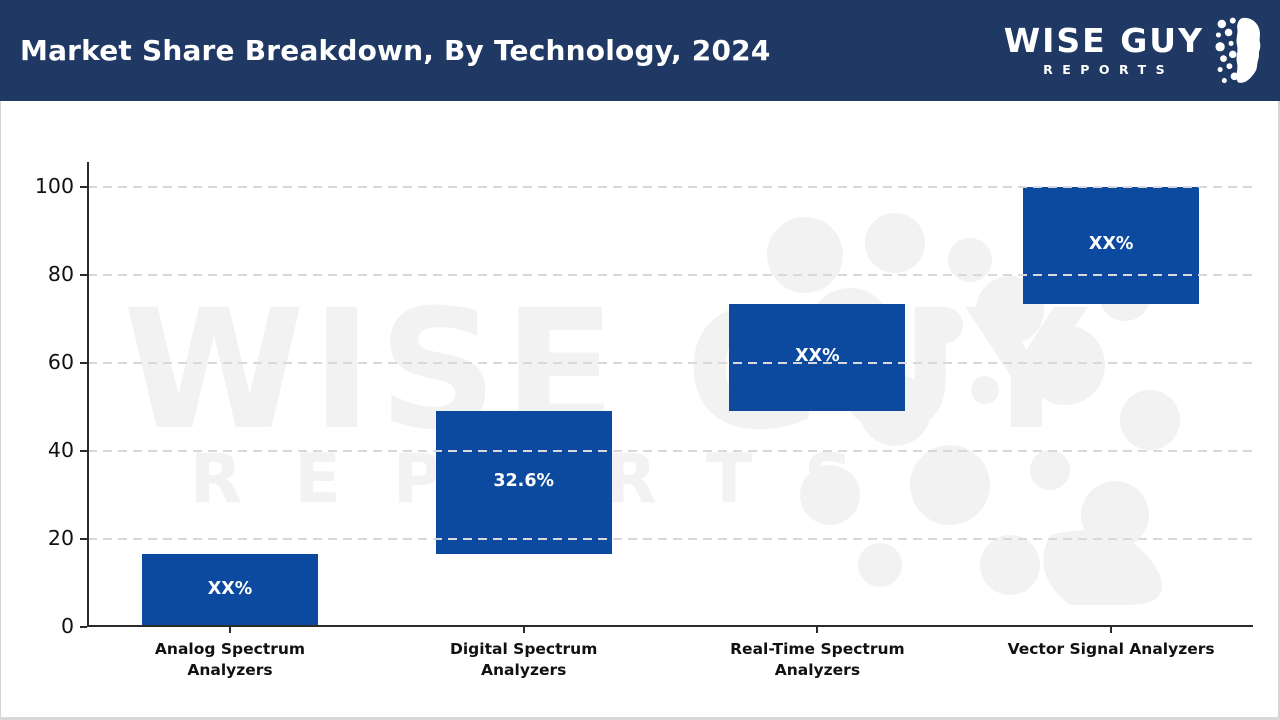 The height and width of the screenshot is (720, 1280). I want to click on frame-border-right, so click(1279, 410).